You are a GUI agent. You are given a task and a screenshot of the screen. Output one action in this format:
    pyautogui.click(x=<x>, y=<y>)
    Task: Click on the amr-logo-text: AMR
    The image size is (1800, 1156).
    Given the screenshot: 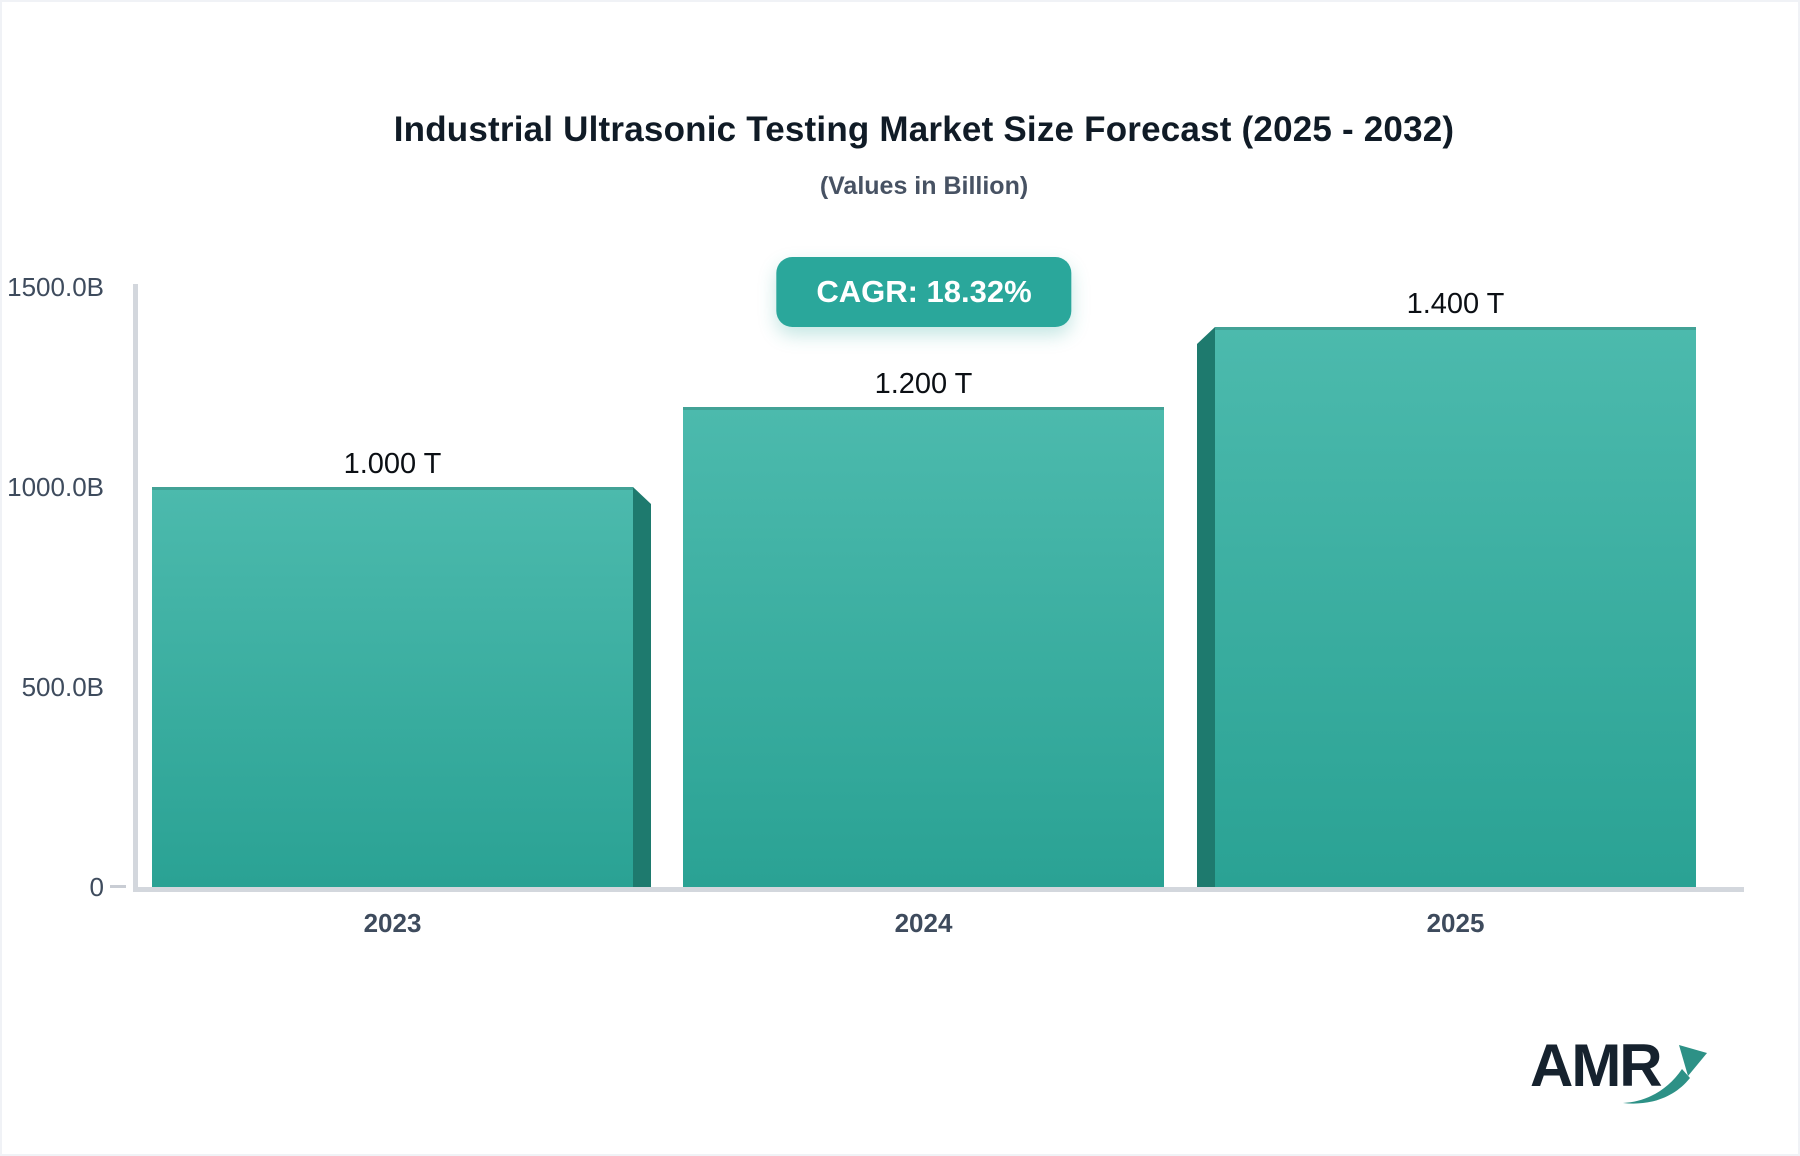 What is the action you would take?
    pyautogui.click(x=1596, y=1065)
    